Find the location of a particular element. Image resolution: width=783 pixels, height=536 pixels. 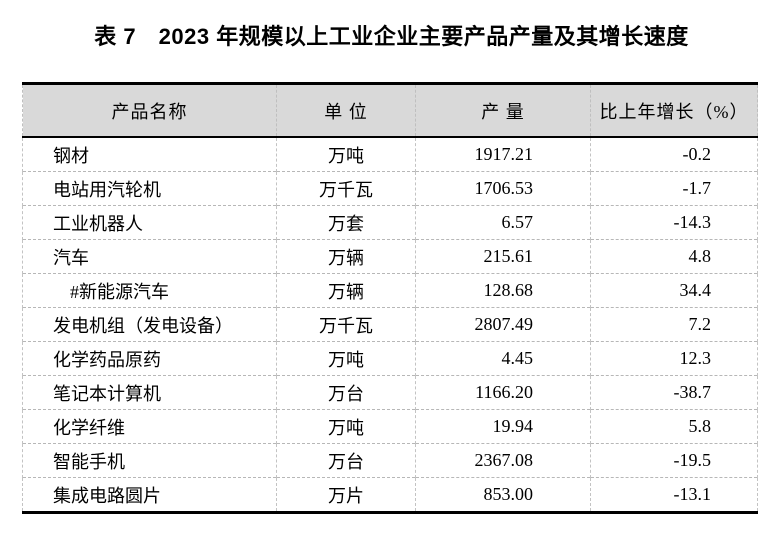

product-name-cell: 钢材 is located at coordinates (149, 154).